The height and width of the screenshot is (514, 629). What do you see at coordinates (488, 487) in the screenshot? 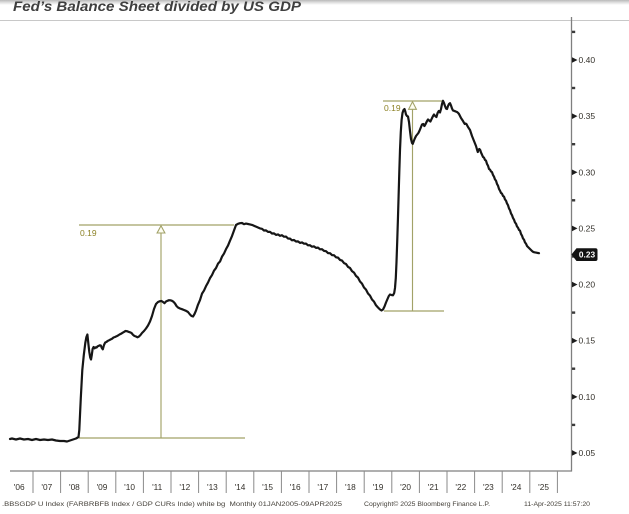
I see `svg-text: '23` at bounding box center [488, 487].